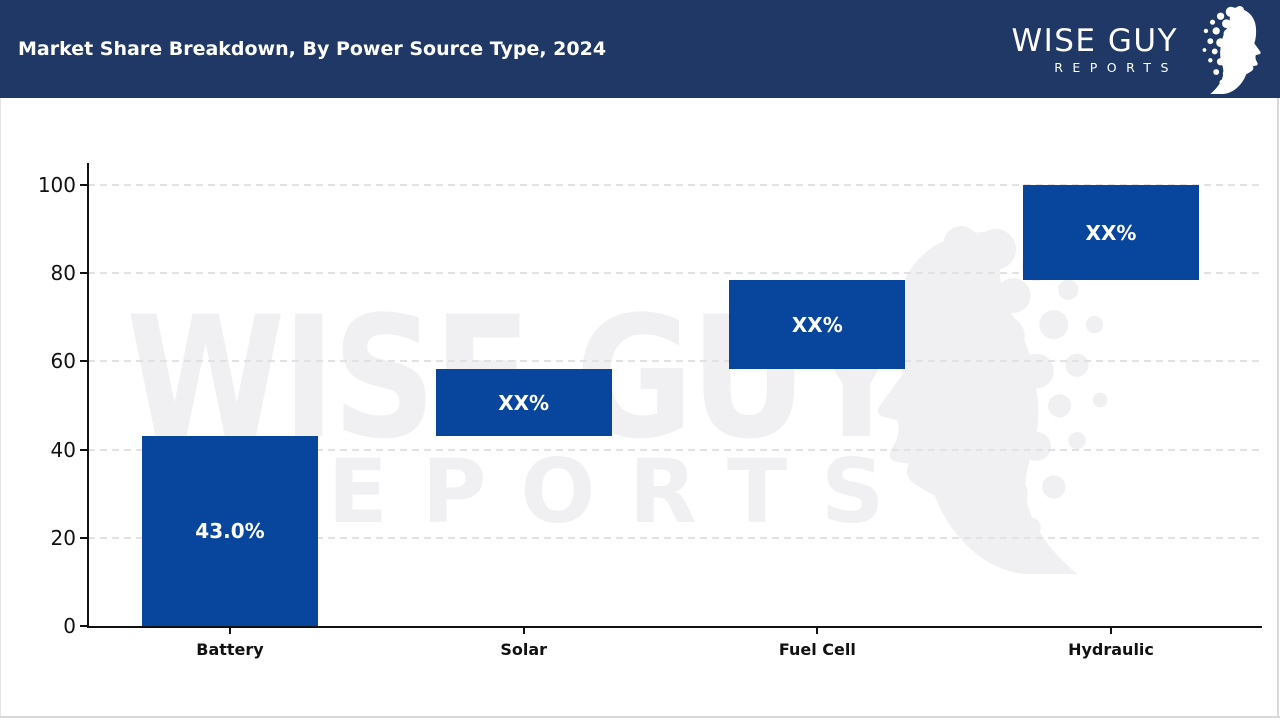 Image resolution: width=1280 pixels, height=720 pixels. I want to click on bar-battery: 43.0%, so click(230, 531).